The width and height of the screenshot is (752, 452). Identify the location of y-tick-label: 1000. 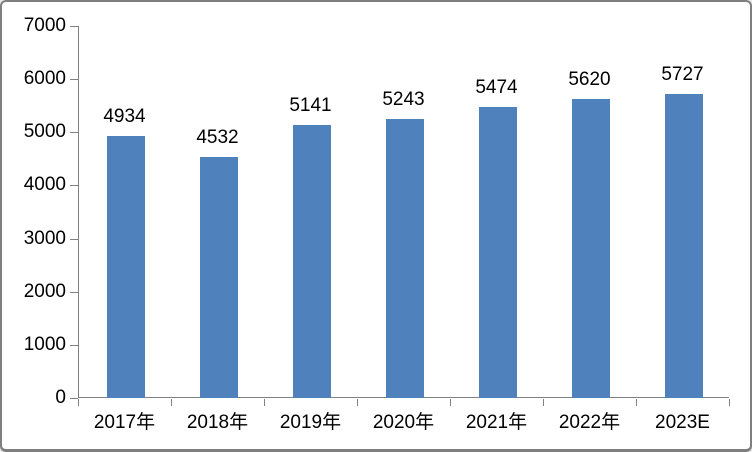
(44, 344).